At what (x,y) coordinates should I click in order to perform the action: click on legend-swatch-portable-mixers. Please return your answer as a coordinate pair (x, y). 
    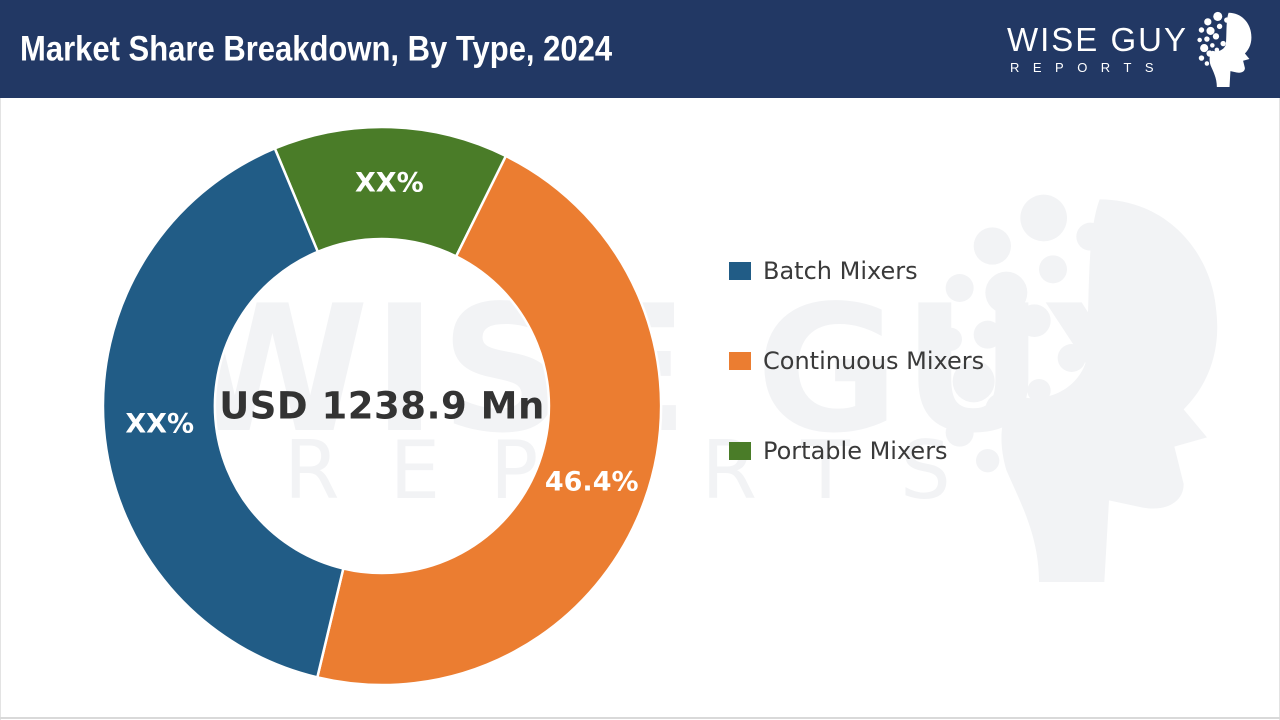
    Looking at the image, I should click on (740, 451).